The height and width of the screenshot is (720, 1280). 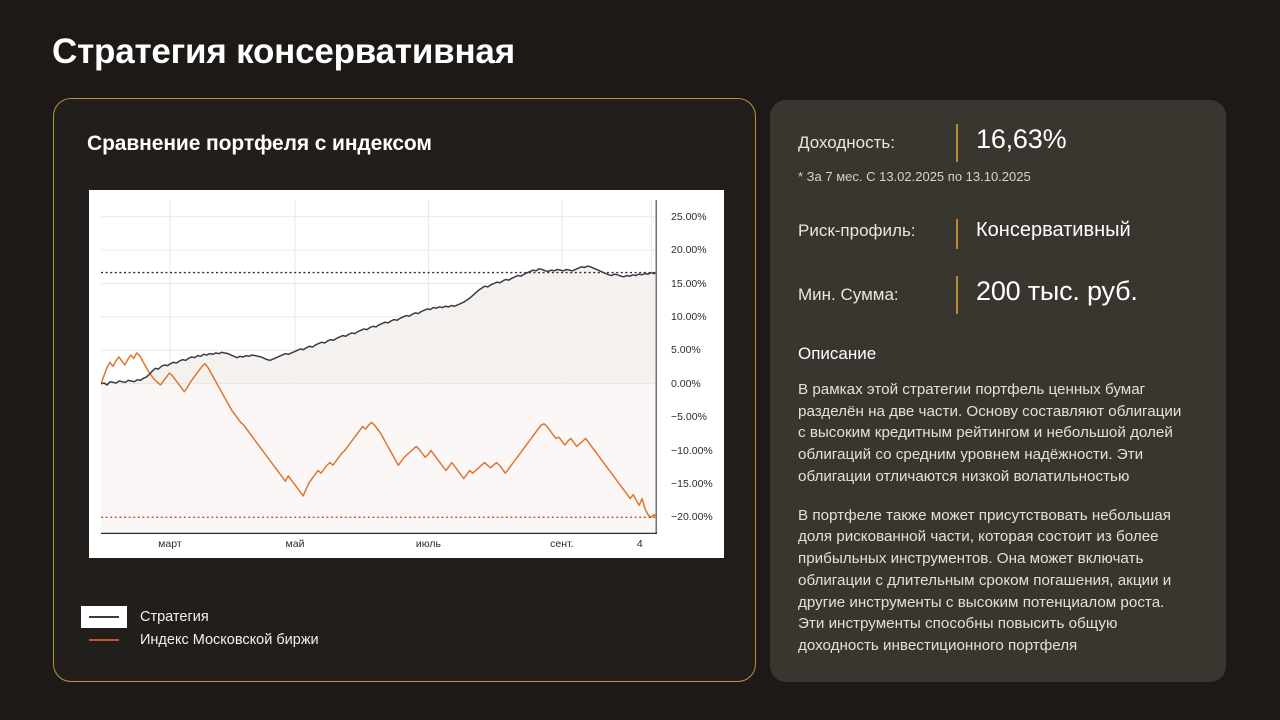 What do you see at coordinates (295, 544) in the screenshot?
I see `x-axis-tick: май` at bounding box center [295, 544].